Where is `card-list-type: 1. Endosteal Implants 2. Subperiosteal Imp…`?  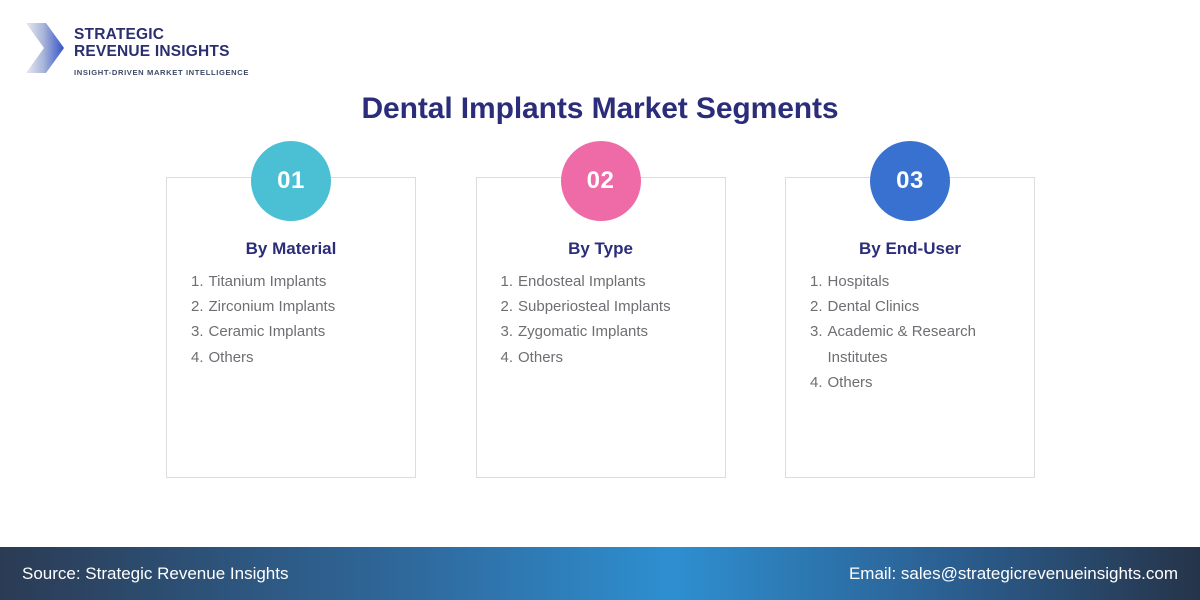
card-list-type: 1. Endosteal Implants 2. Subperiosteal Imp… is located at coordinates (601, 319).